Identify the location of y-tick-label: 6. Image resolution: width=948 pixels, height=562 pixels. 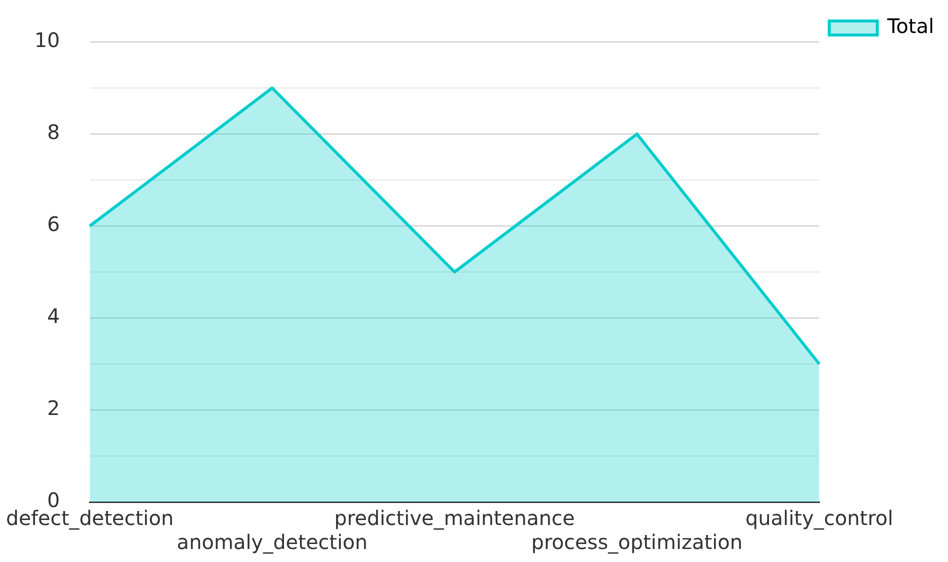
(53, 224).